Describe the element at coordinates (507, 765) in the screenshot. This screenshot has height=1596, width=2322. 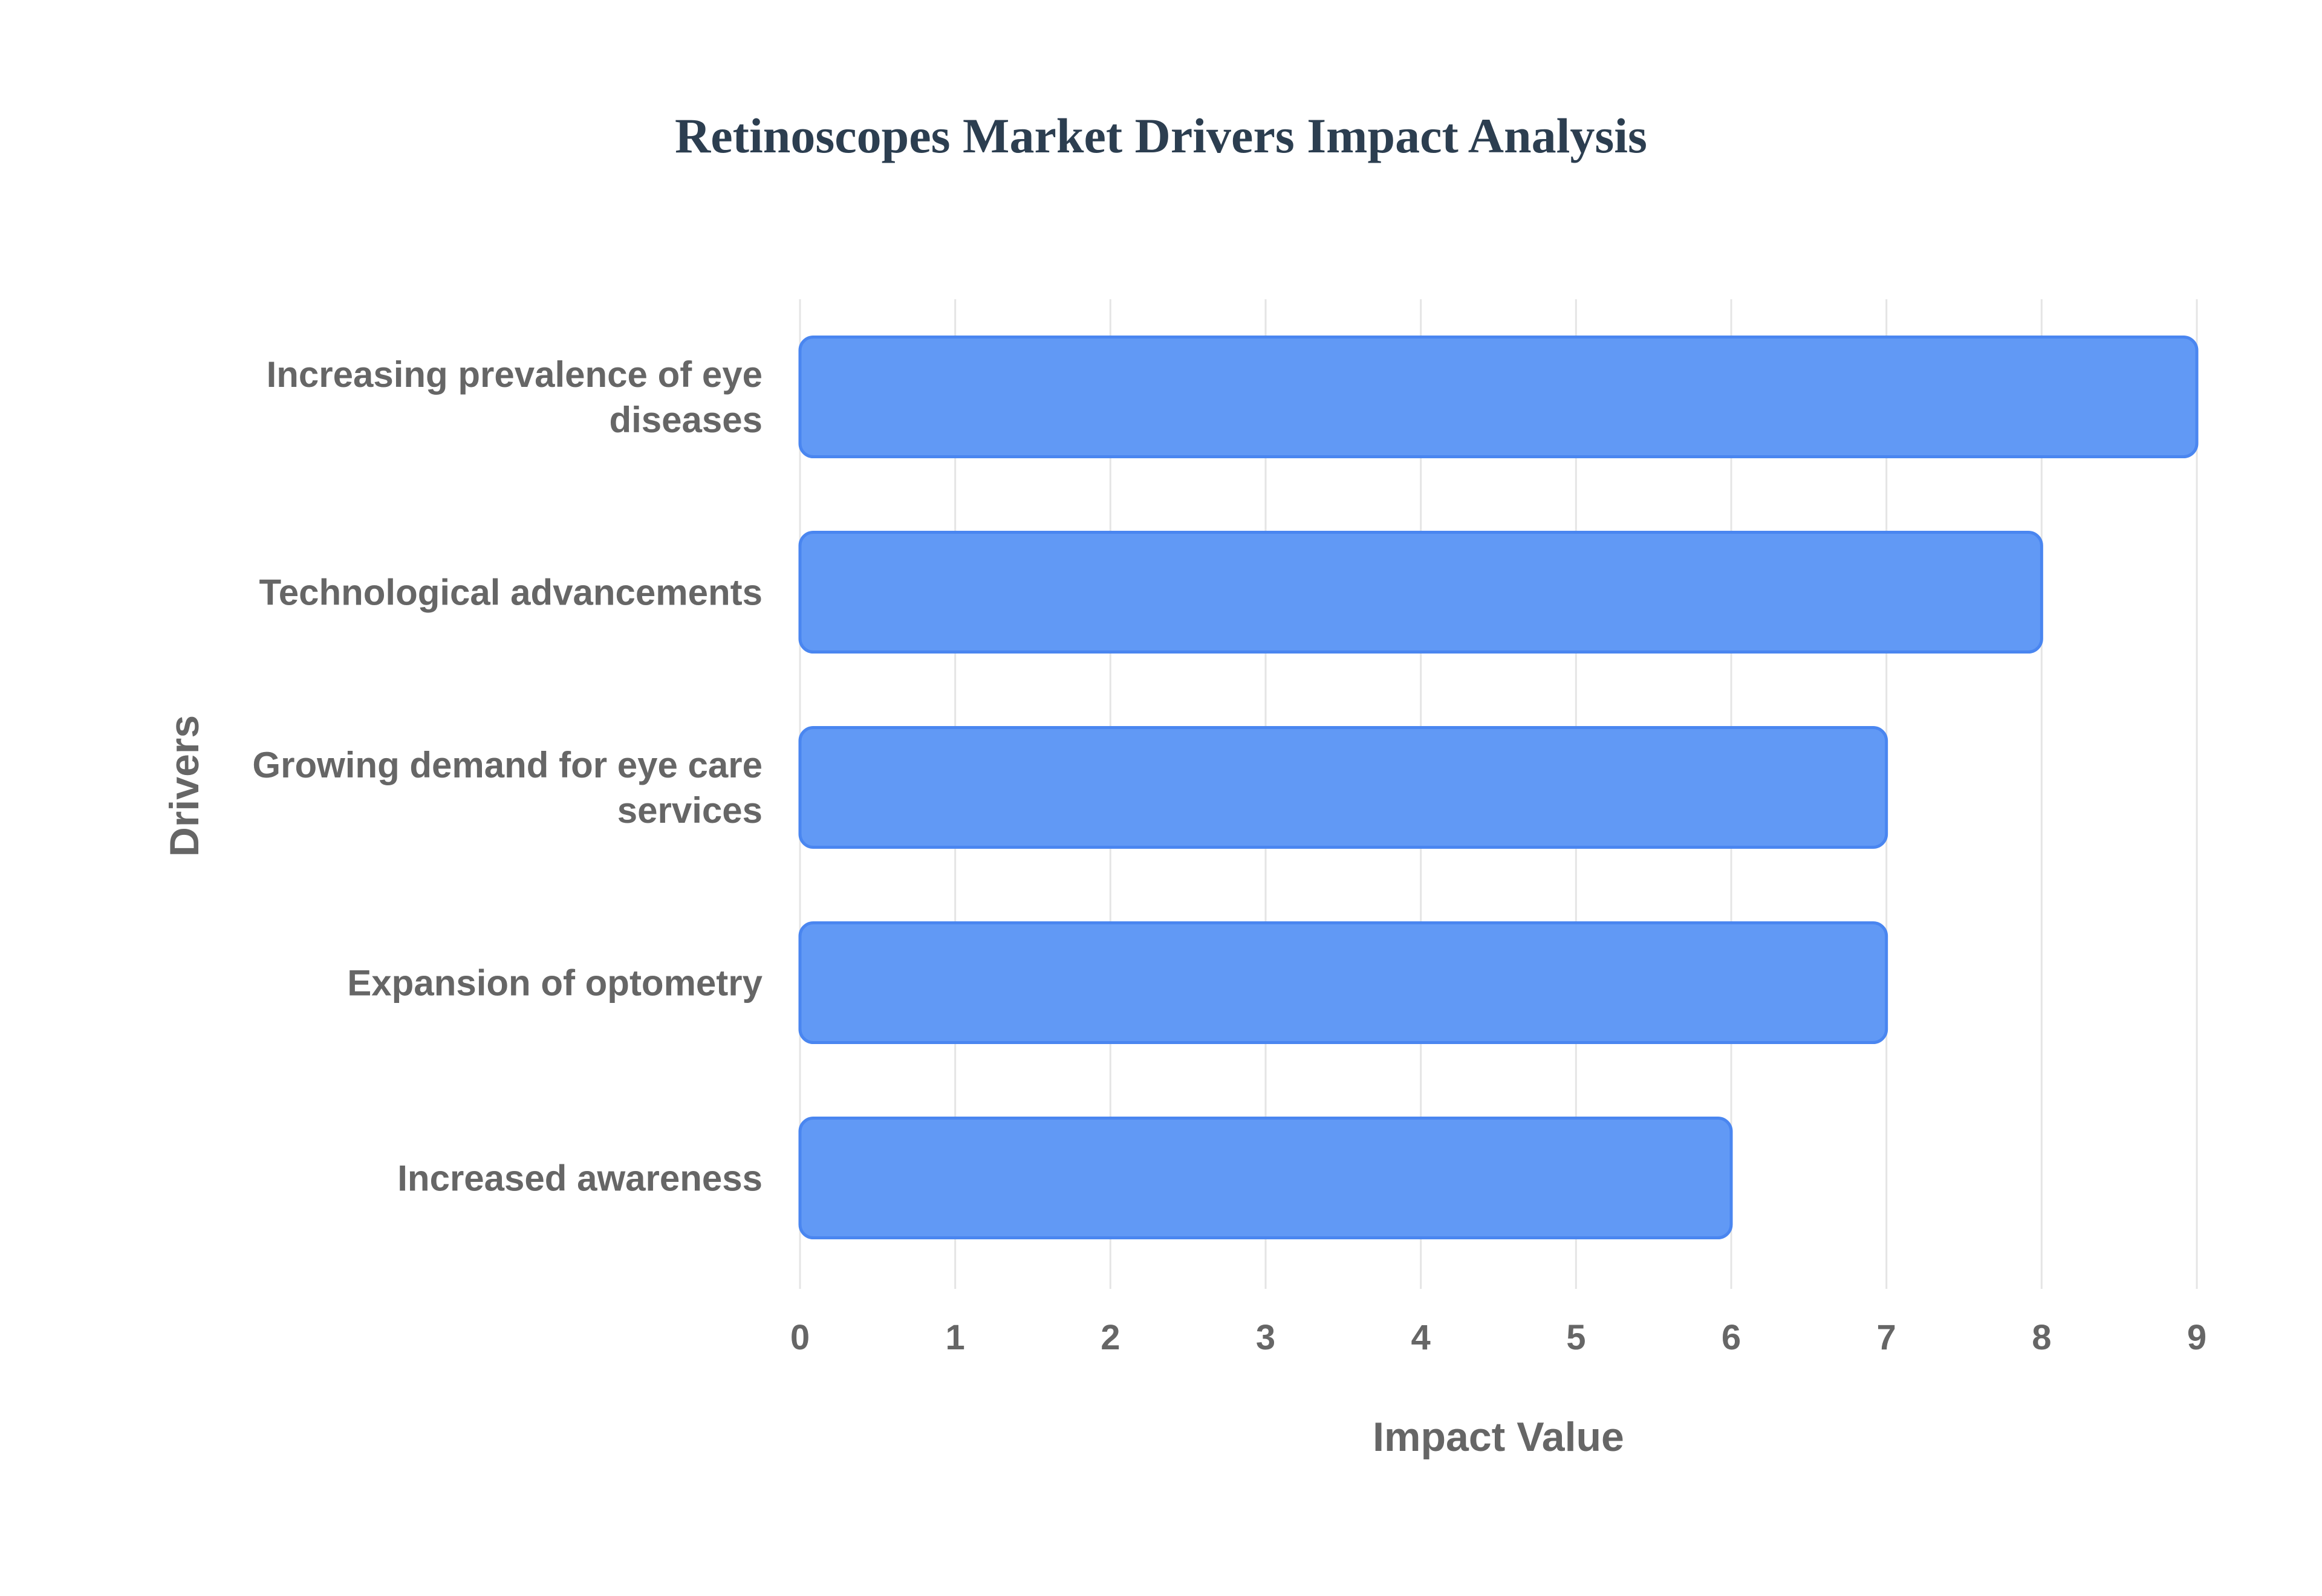
I see `category-label-line: Growing demand for eye care` at that location.